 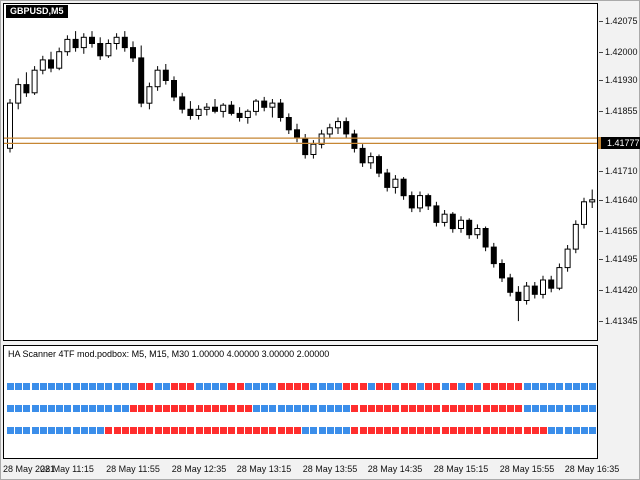 I want to click on price-axis-label: 1.42075, so click(x=618, y=21).